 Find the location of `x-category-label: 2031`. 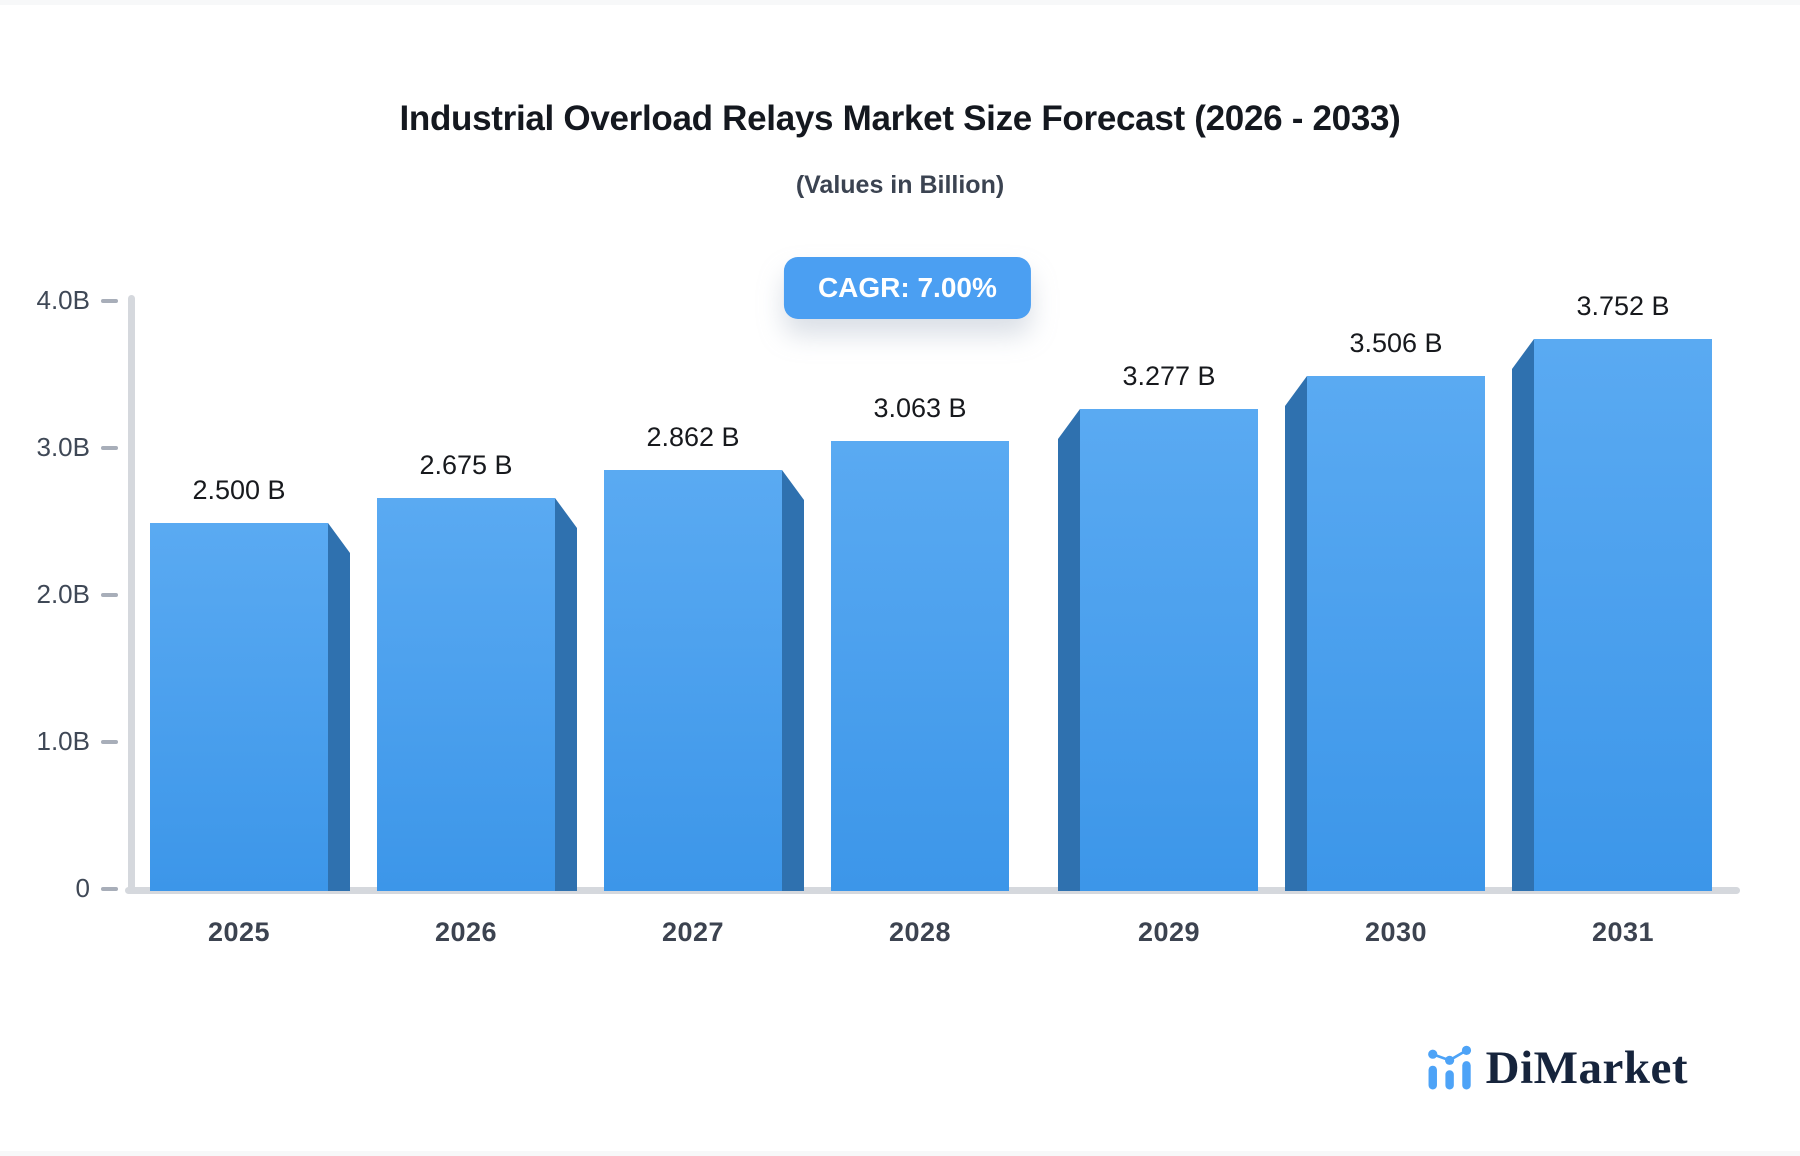

x-category-label: 2031 is located at coordinates (1623, 932).